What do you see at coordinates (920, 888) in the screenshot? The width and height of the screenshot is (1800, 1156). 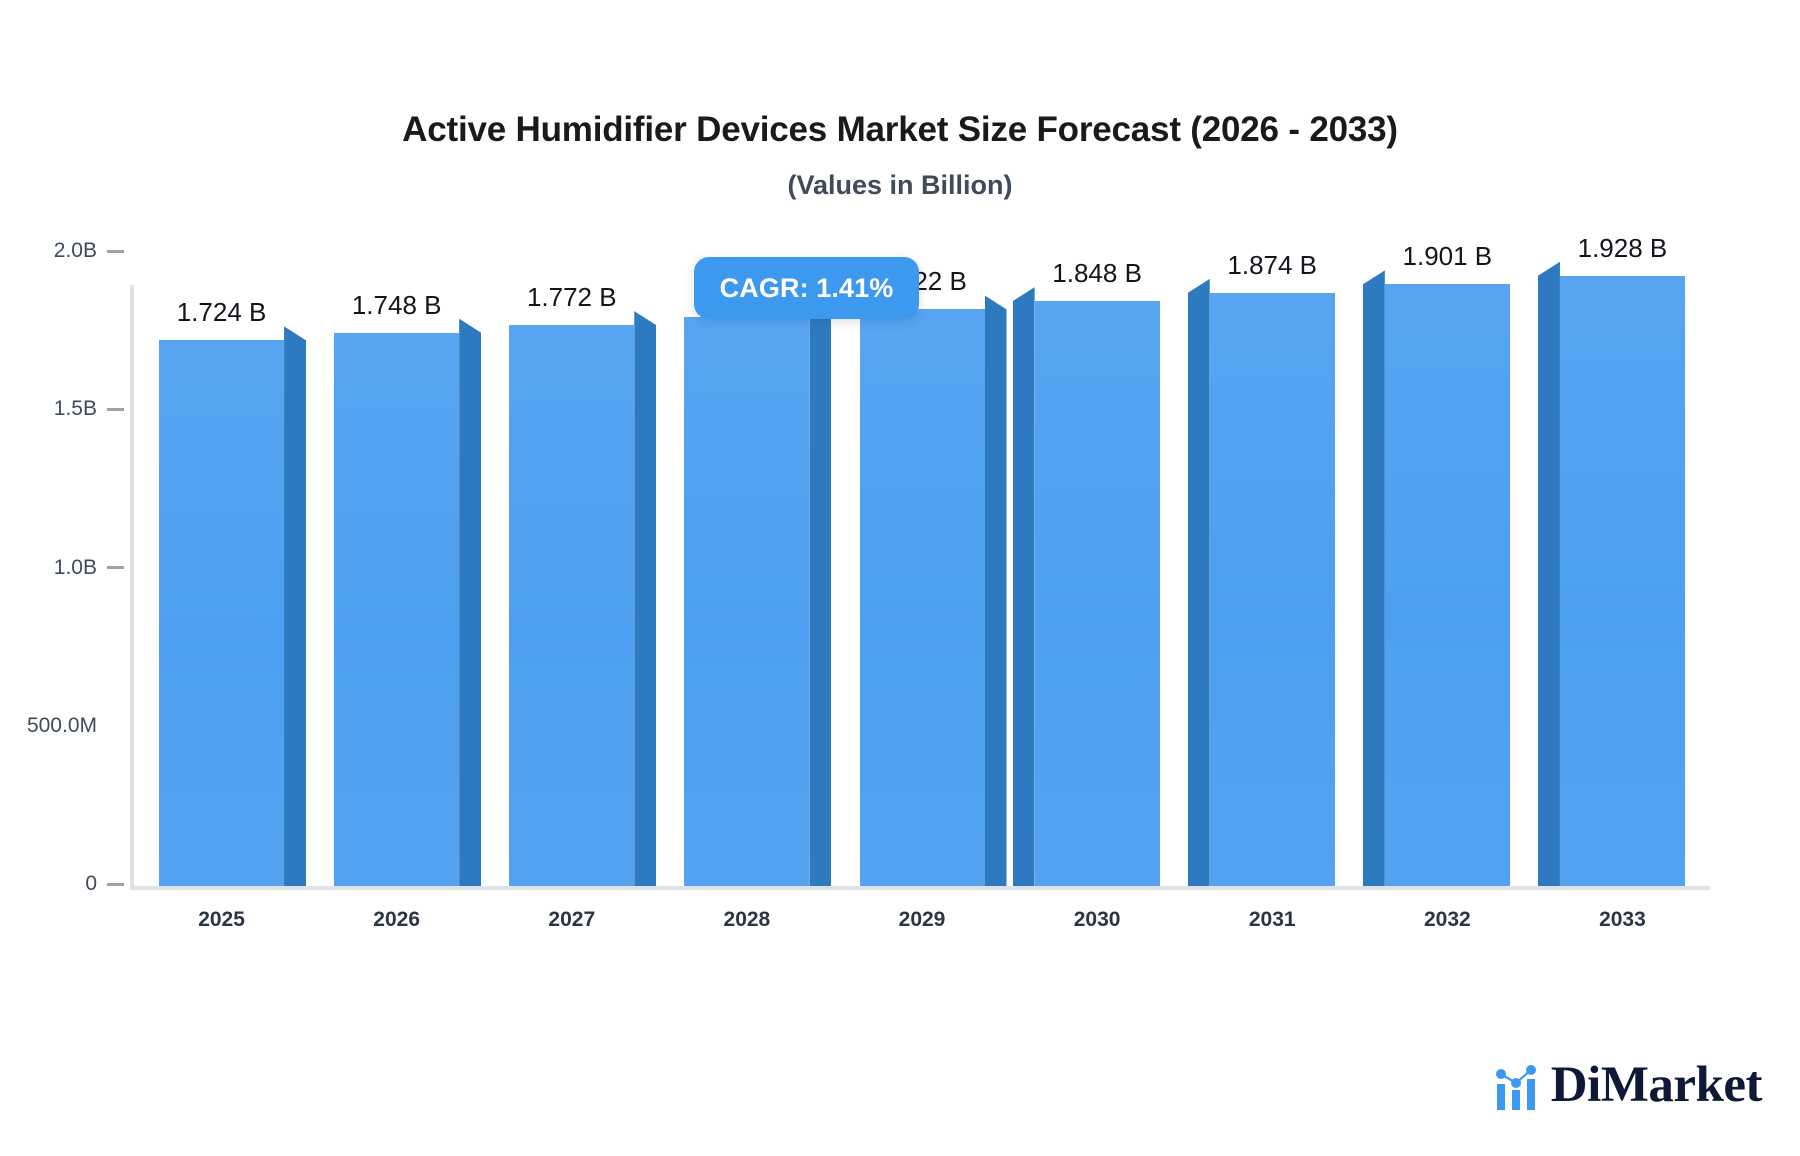 I see `x-axis-line` at bounding box center [920, 888].